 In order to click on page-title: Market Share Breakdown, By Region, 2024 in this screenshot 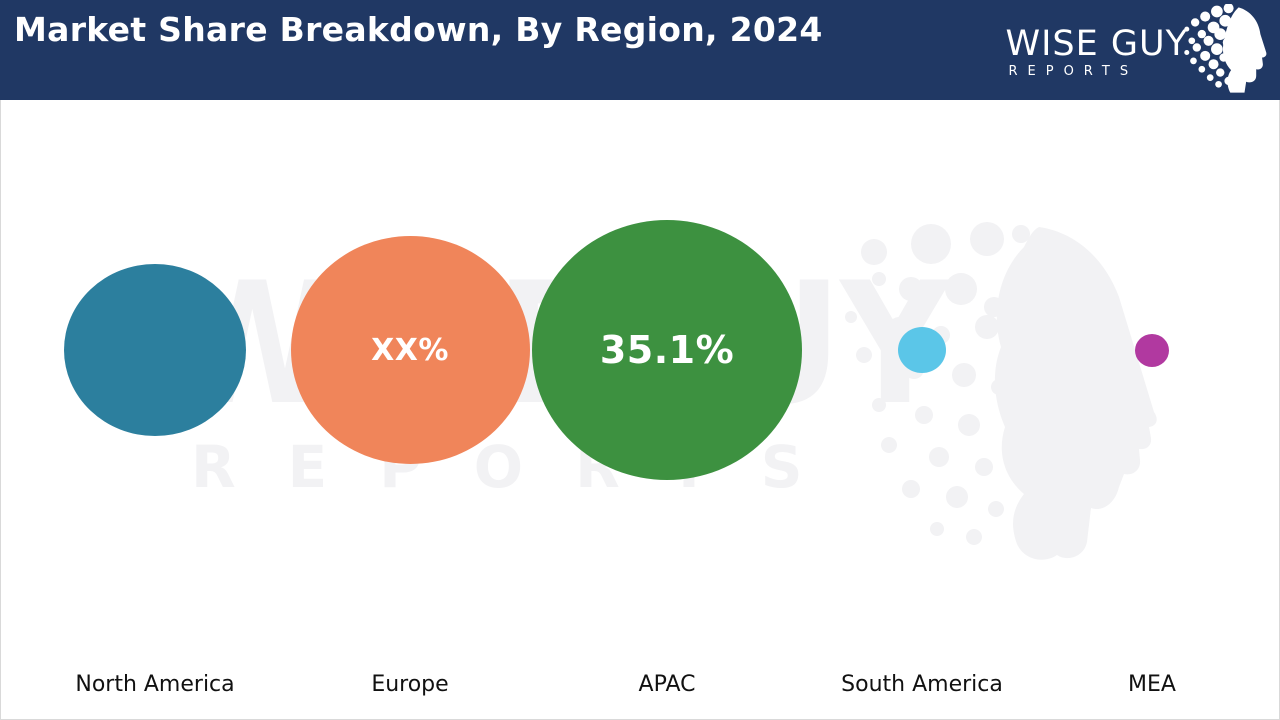, I will do `click(418, 29)`.